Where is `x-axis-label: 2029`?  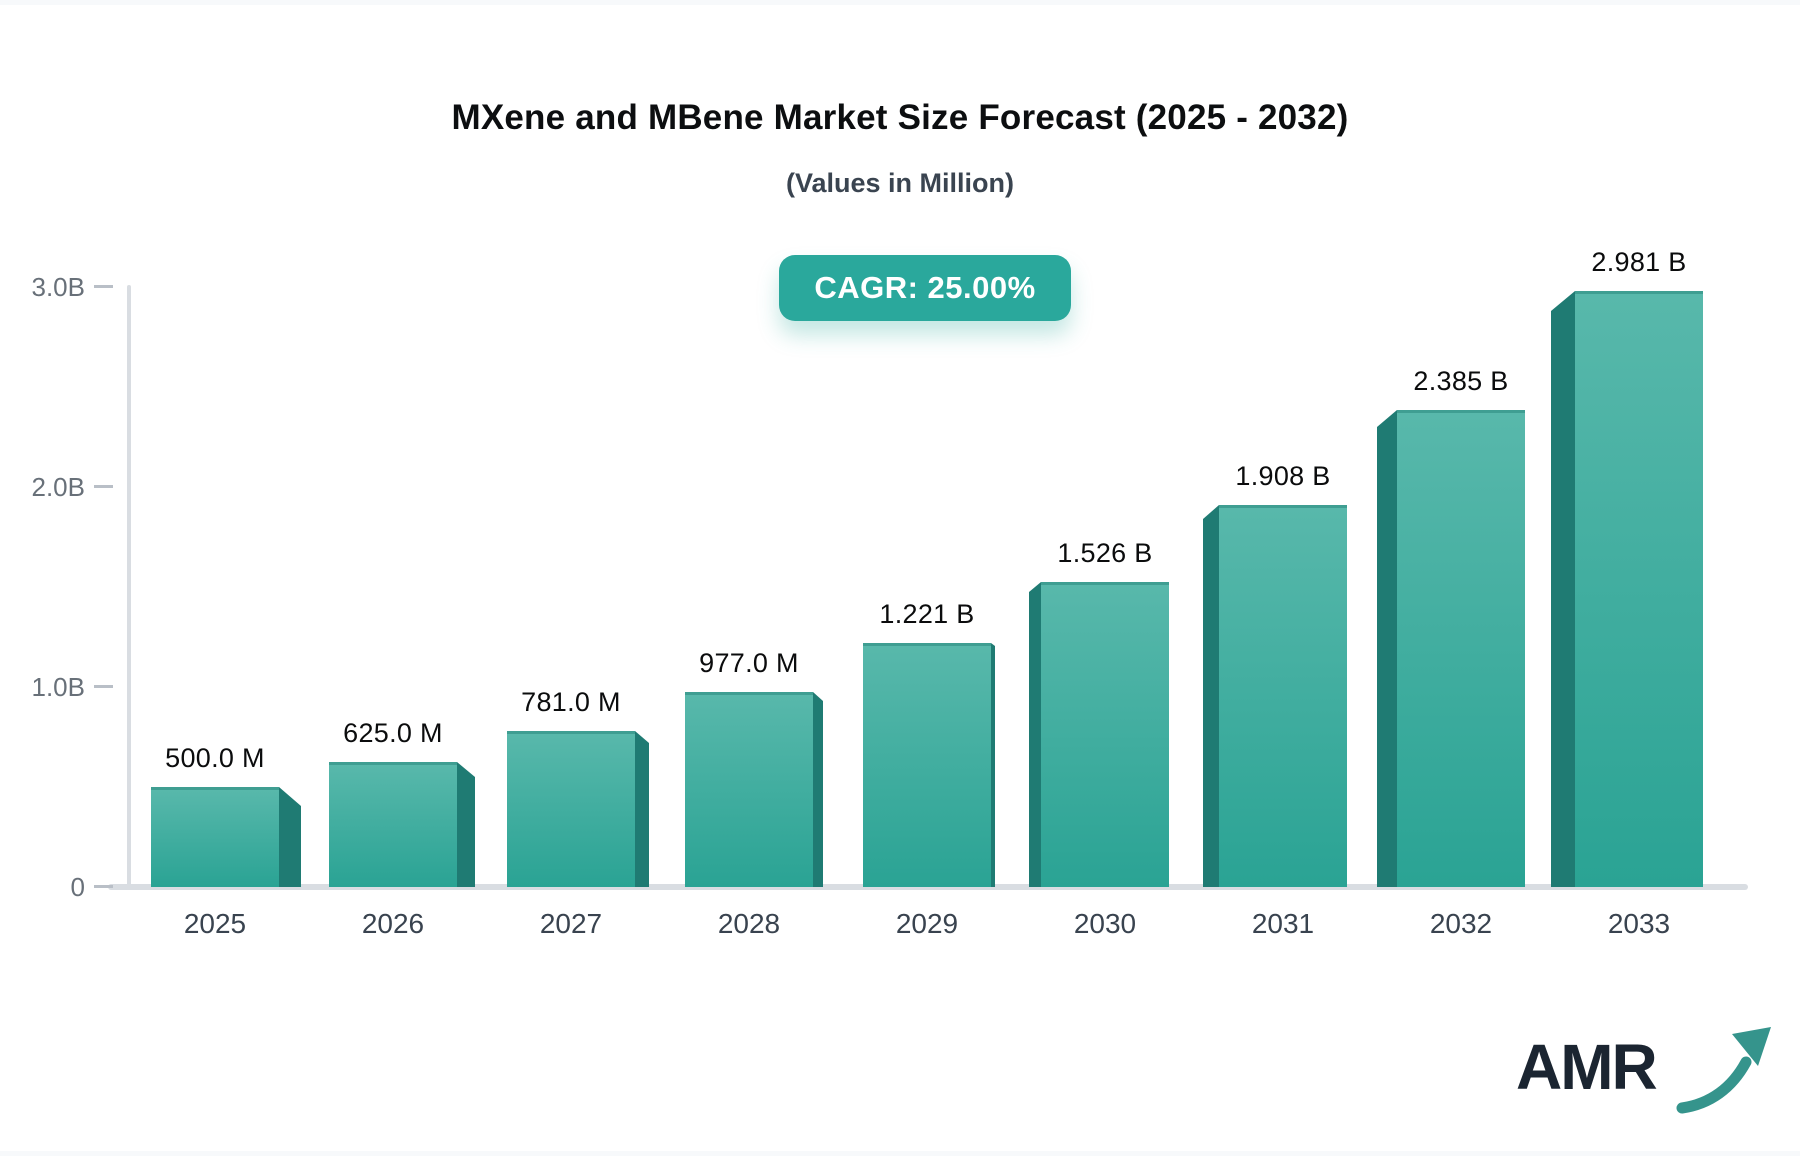 x-axis-label: 2029 is located at coordinates (927, 923).